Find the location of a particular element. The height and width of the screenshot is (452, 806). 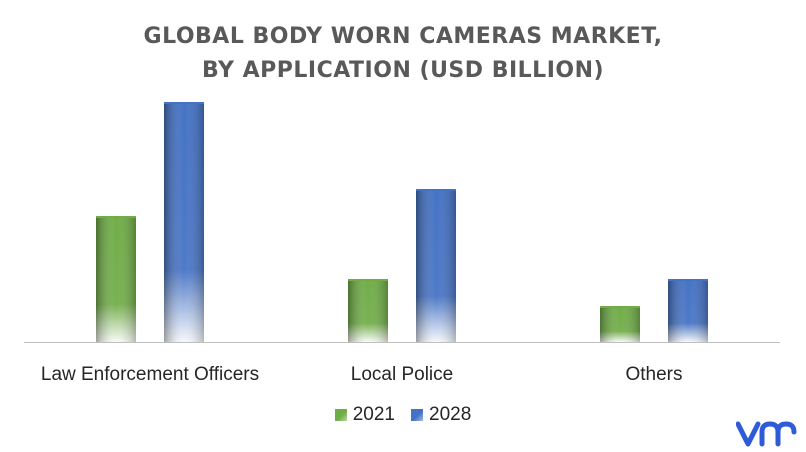

bar-shading-2021-local-police is located at coordinates (368, 310).